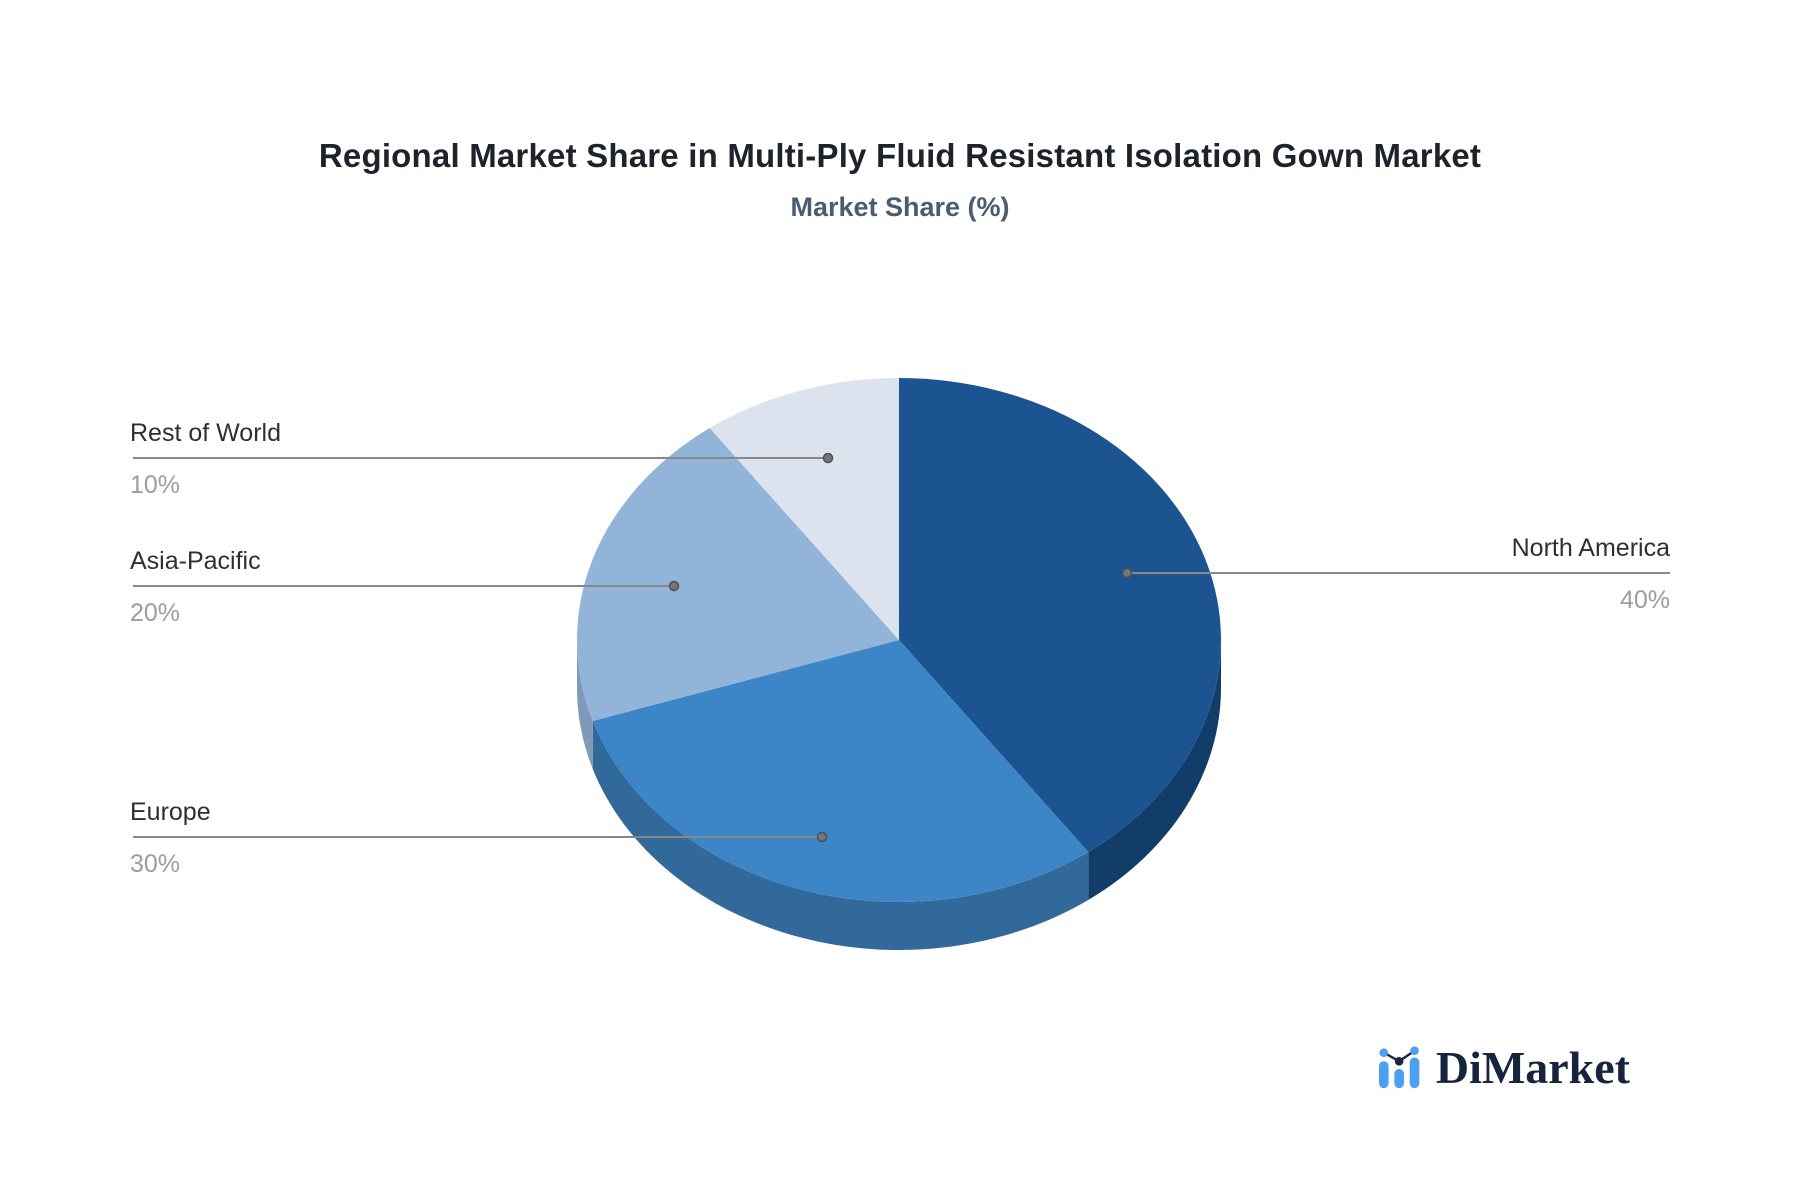 Image resolution: width=1800 pixels, height=1196 pixels. What do you see at coordinates (822, 837) in the screenshot?
I see `leader-dot-europe` at bounding box center [822, 837].